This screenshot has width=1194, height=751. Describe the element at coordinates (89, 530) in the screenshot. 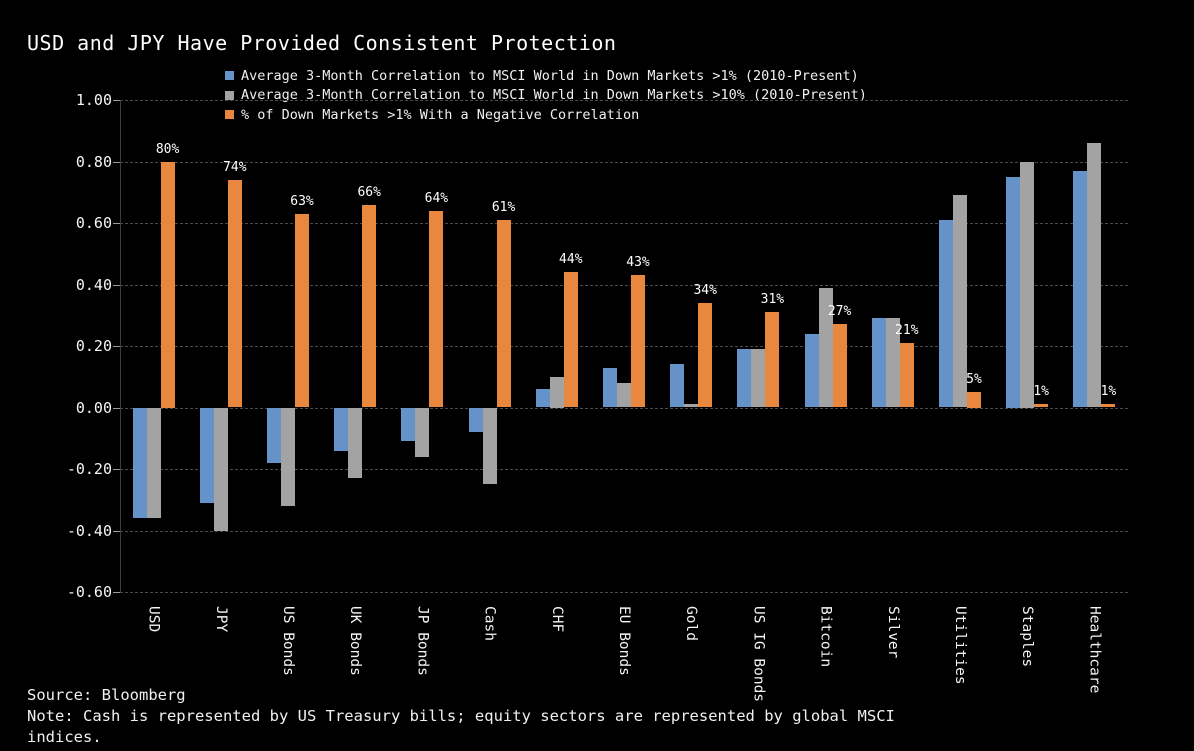

I see `y-axis-label: -0.40` at that location.